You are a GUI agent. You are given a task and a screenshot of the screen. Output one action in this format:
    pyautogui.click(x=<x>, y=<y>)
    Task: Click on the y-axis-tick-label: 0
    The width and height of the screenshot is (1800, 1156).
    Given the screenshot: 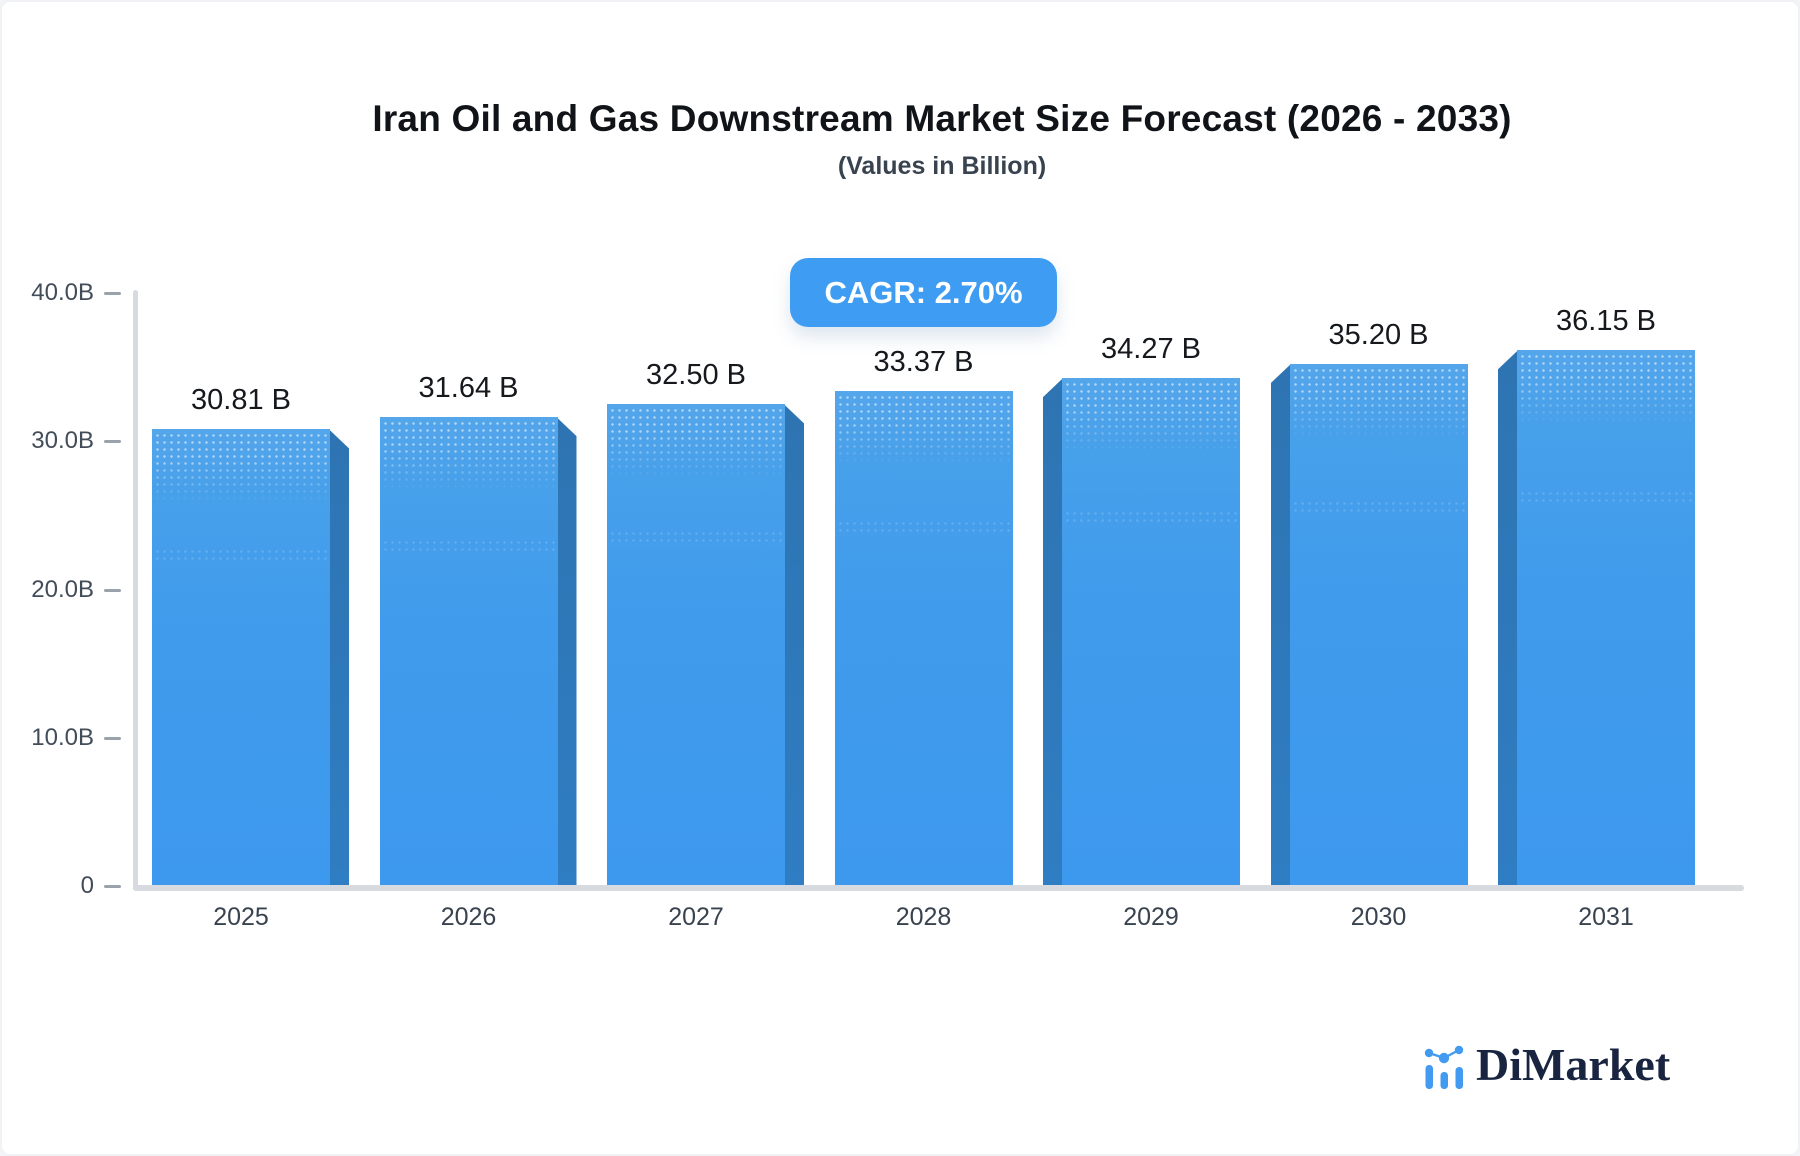 What is the action you would take?
    pyautogui.click(x=87, y=885)
    